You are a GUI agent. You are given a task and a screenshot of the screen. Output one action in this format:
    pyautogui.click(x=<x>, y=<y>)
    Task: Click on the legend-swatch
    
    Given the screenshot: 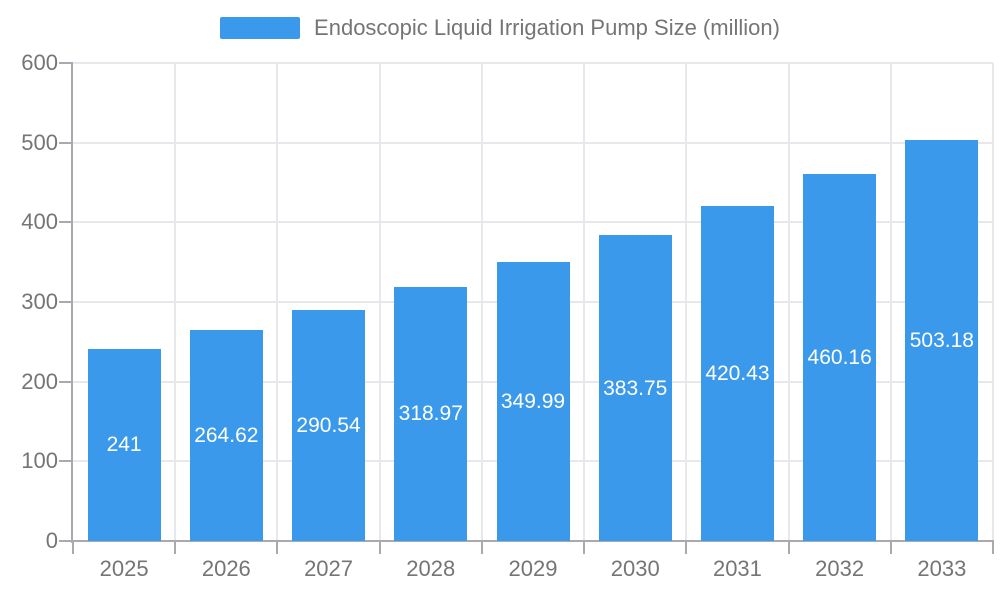 What is the action you would take?
    pyautogui.click(x=260, y=28)
    